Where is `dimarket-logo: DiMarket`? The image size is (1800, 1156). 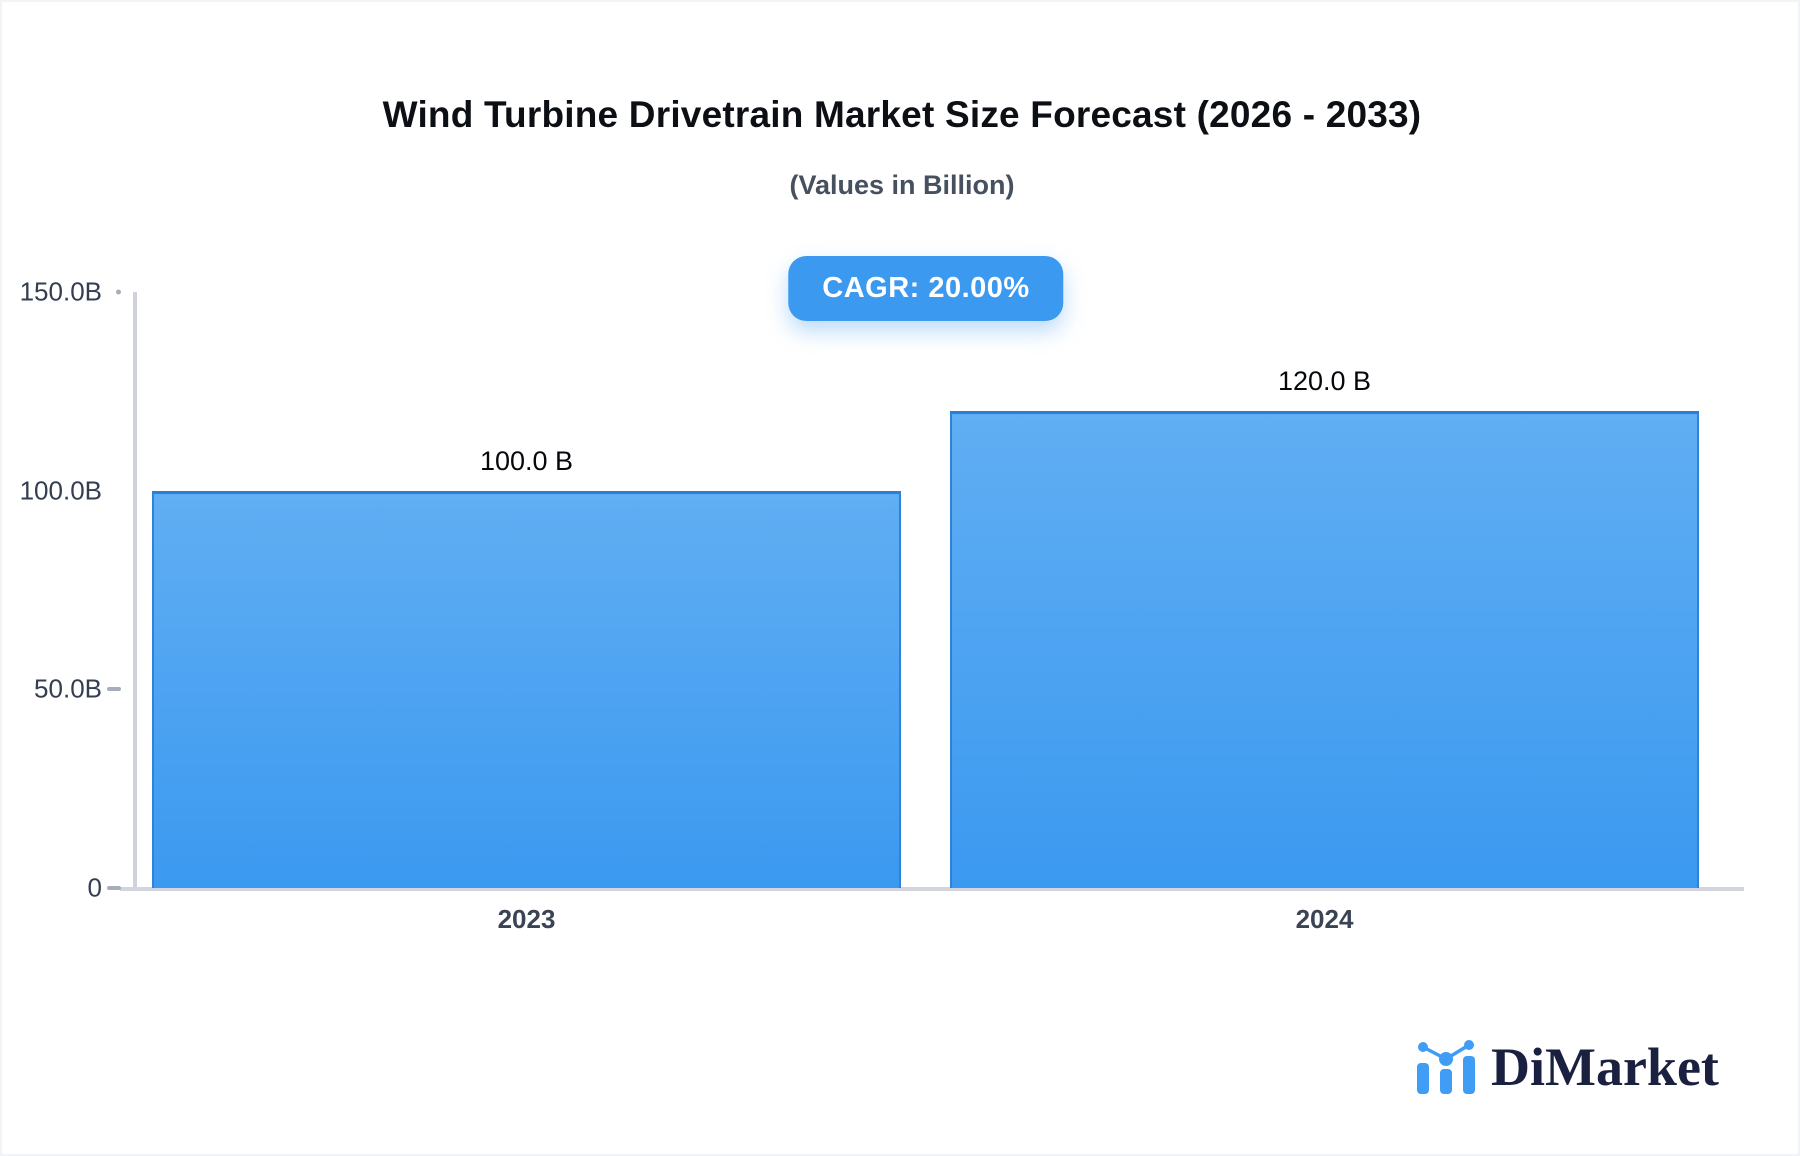
dimarket-logo: DiMarket is located at coordinates (1566, 1067).